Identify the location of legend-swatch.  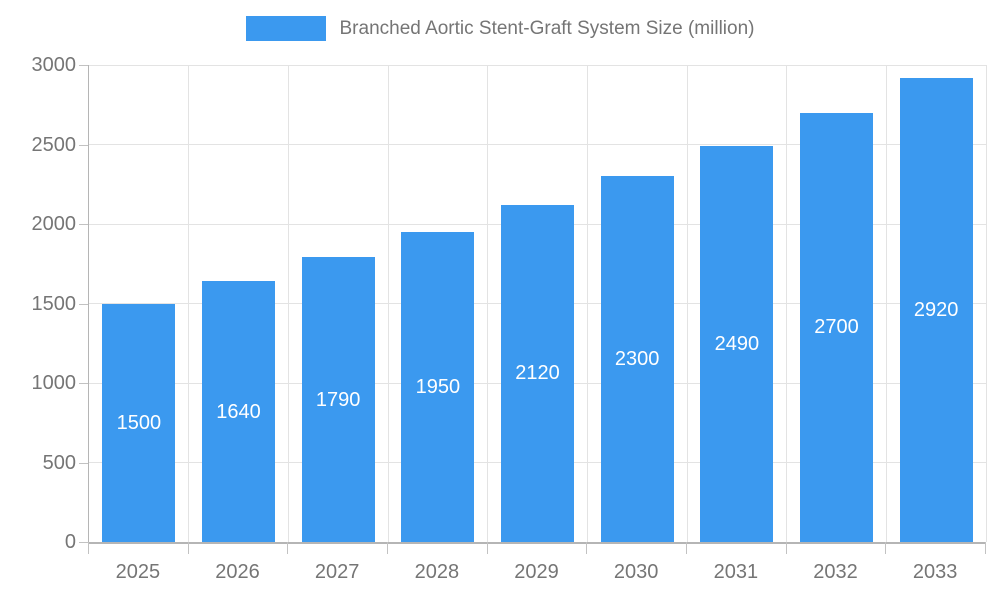
(285, 28).